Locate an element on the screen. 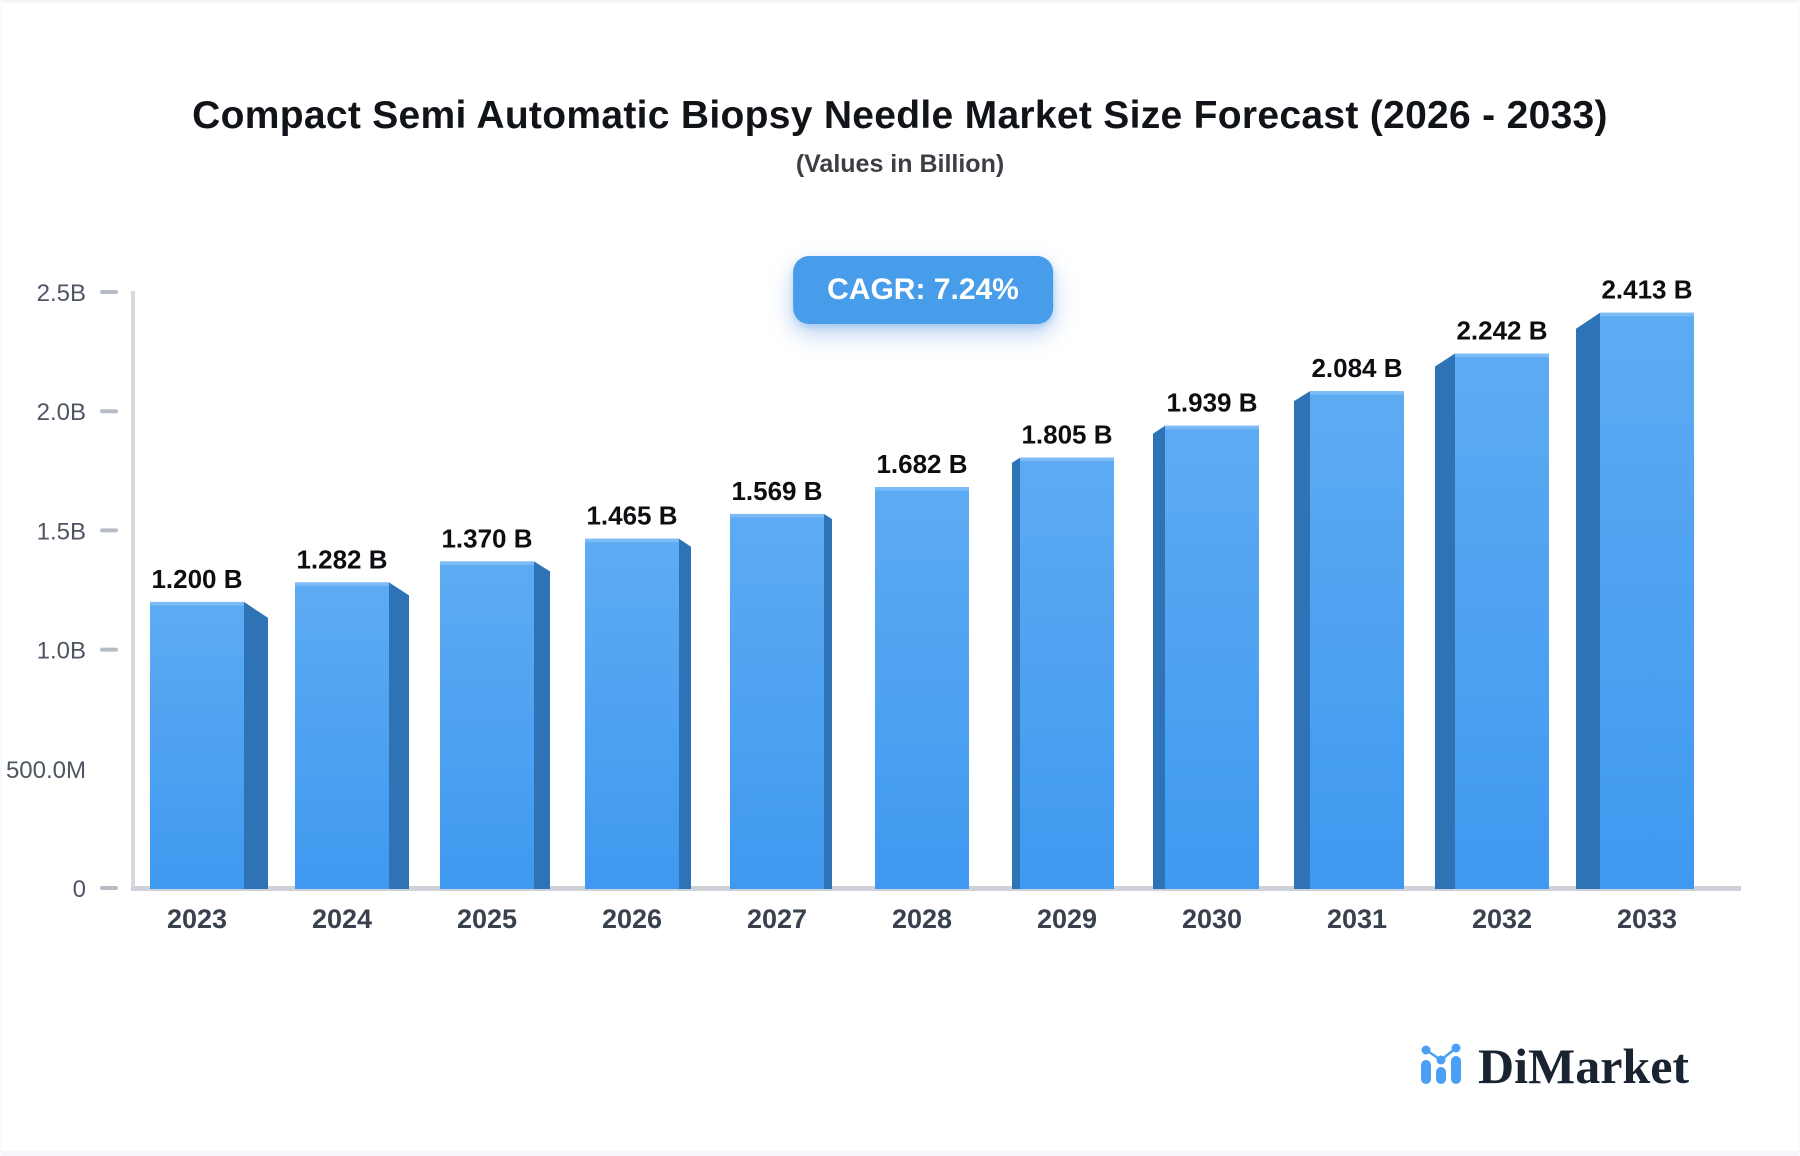 This screenshot has height=1156, width=1800. y-axis-line is located at coordinates (133, 590).